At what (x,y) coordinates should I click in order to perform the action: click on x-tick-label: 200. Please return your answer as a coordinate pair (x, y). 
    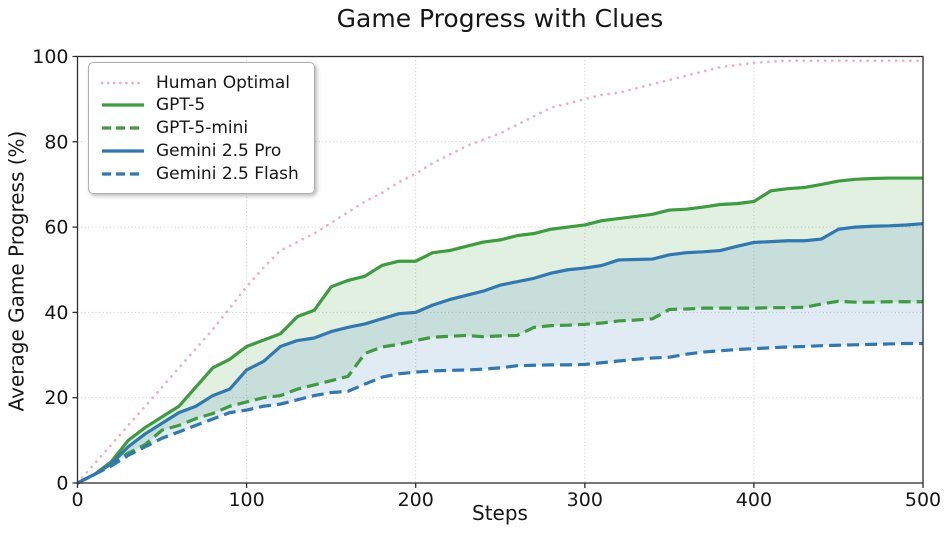
    Looking at the image, I should click on (416, 500).